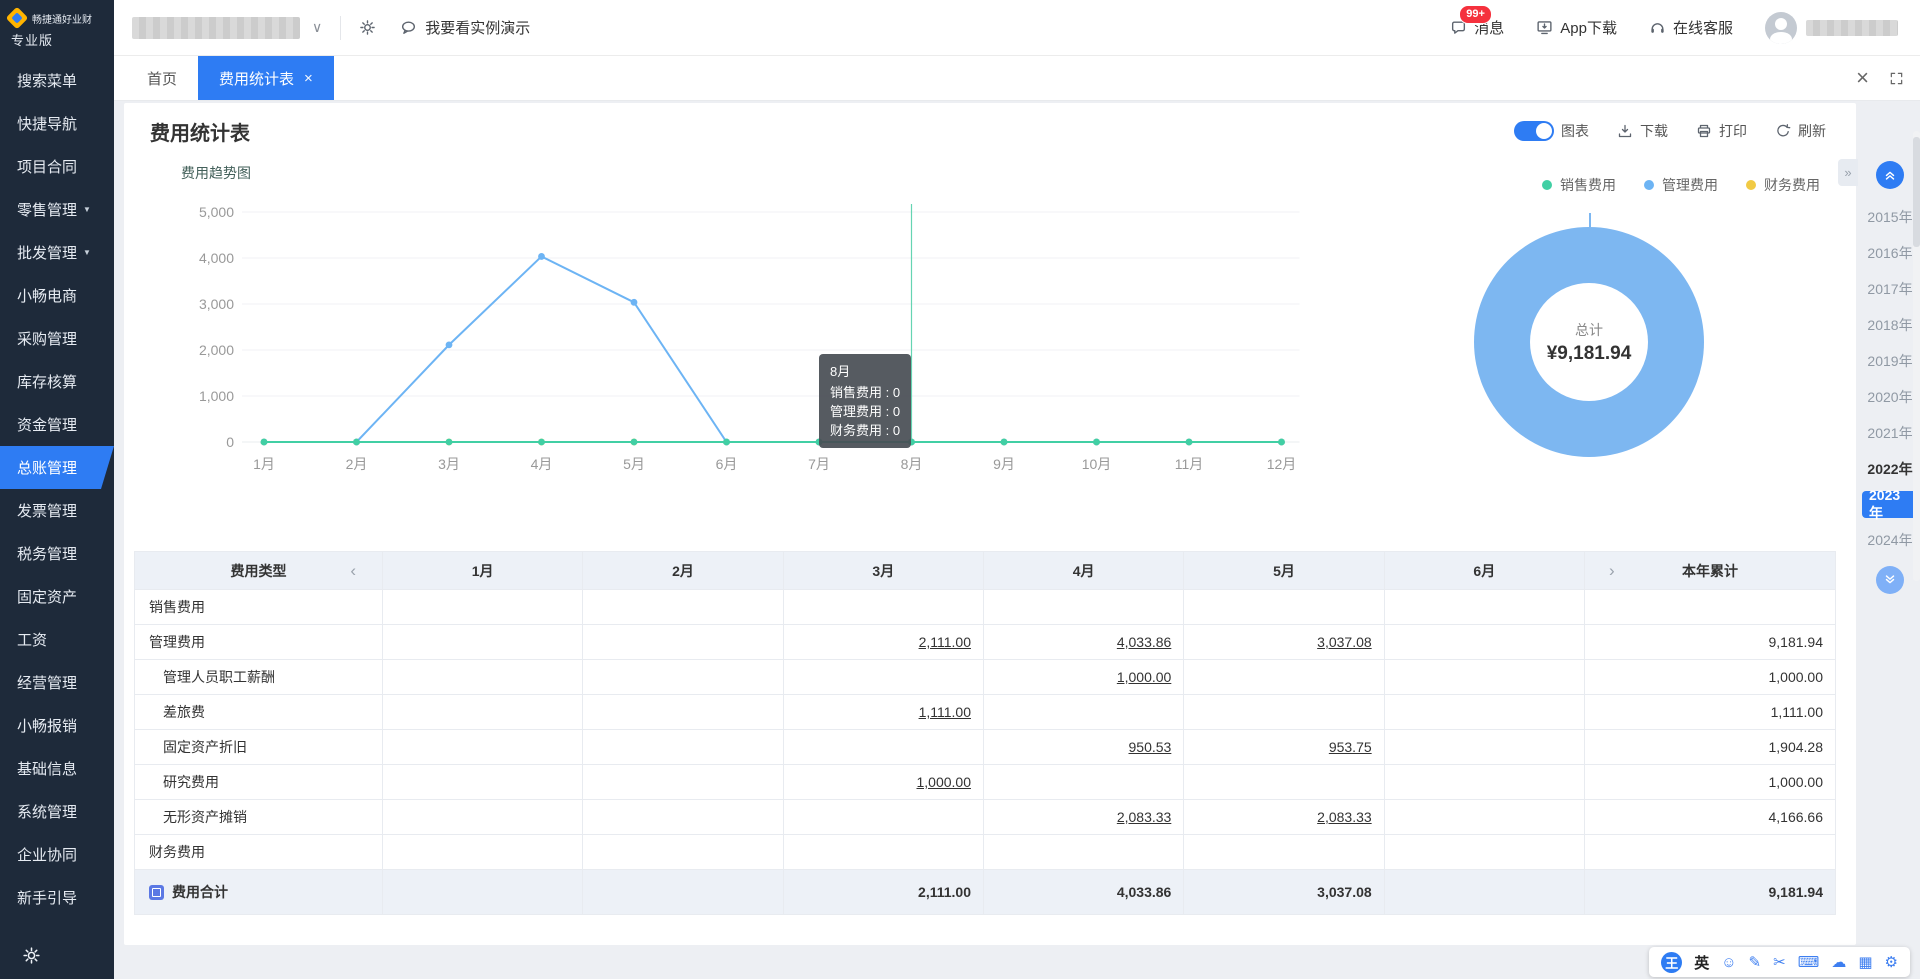 The height and width of the screenshot is (979, 1920). I want to click on message-bubble-icon, so click(1459, 27).